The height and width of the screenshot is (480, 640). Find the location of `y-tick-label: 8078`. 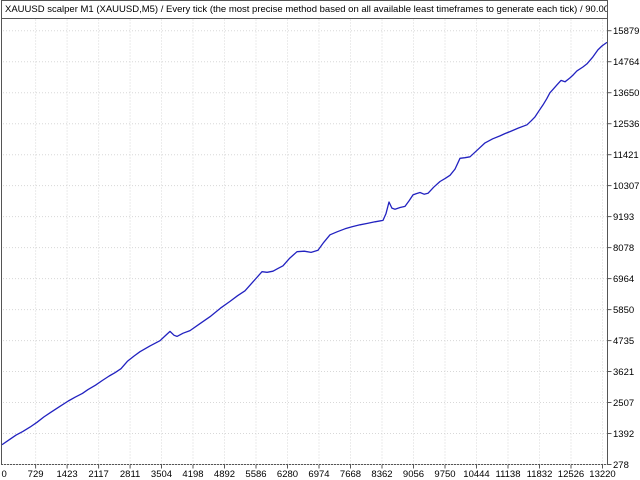

y-tick-label: 8078 is located at coordinates (623, 248).